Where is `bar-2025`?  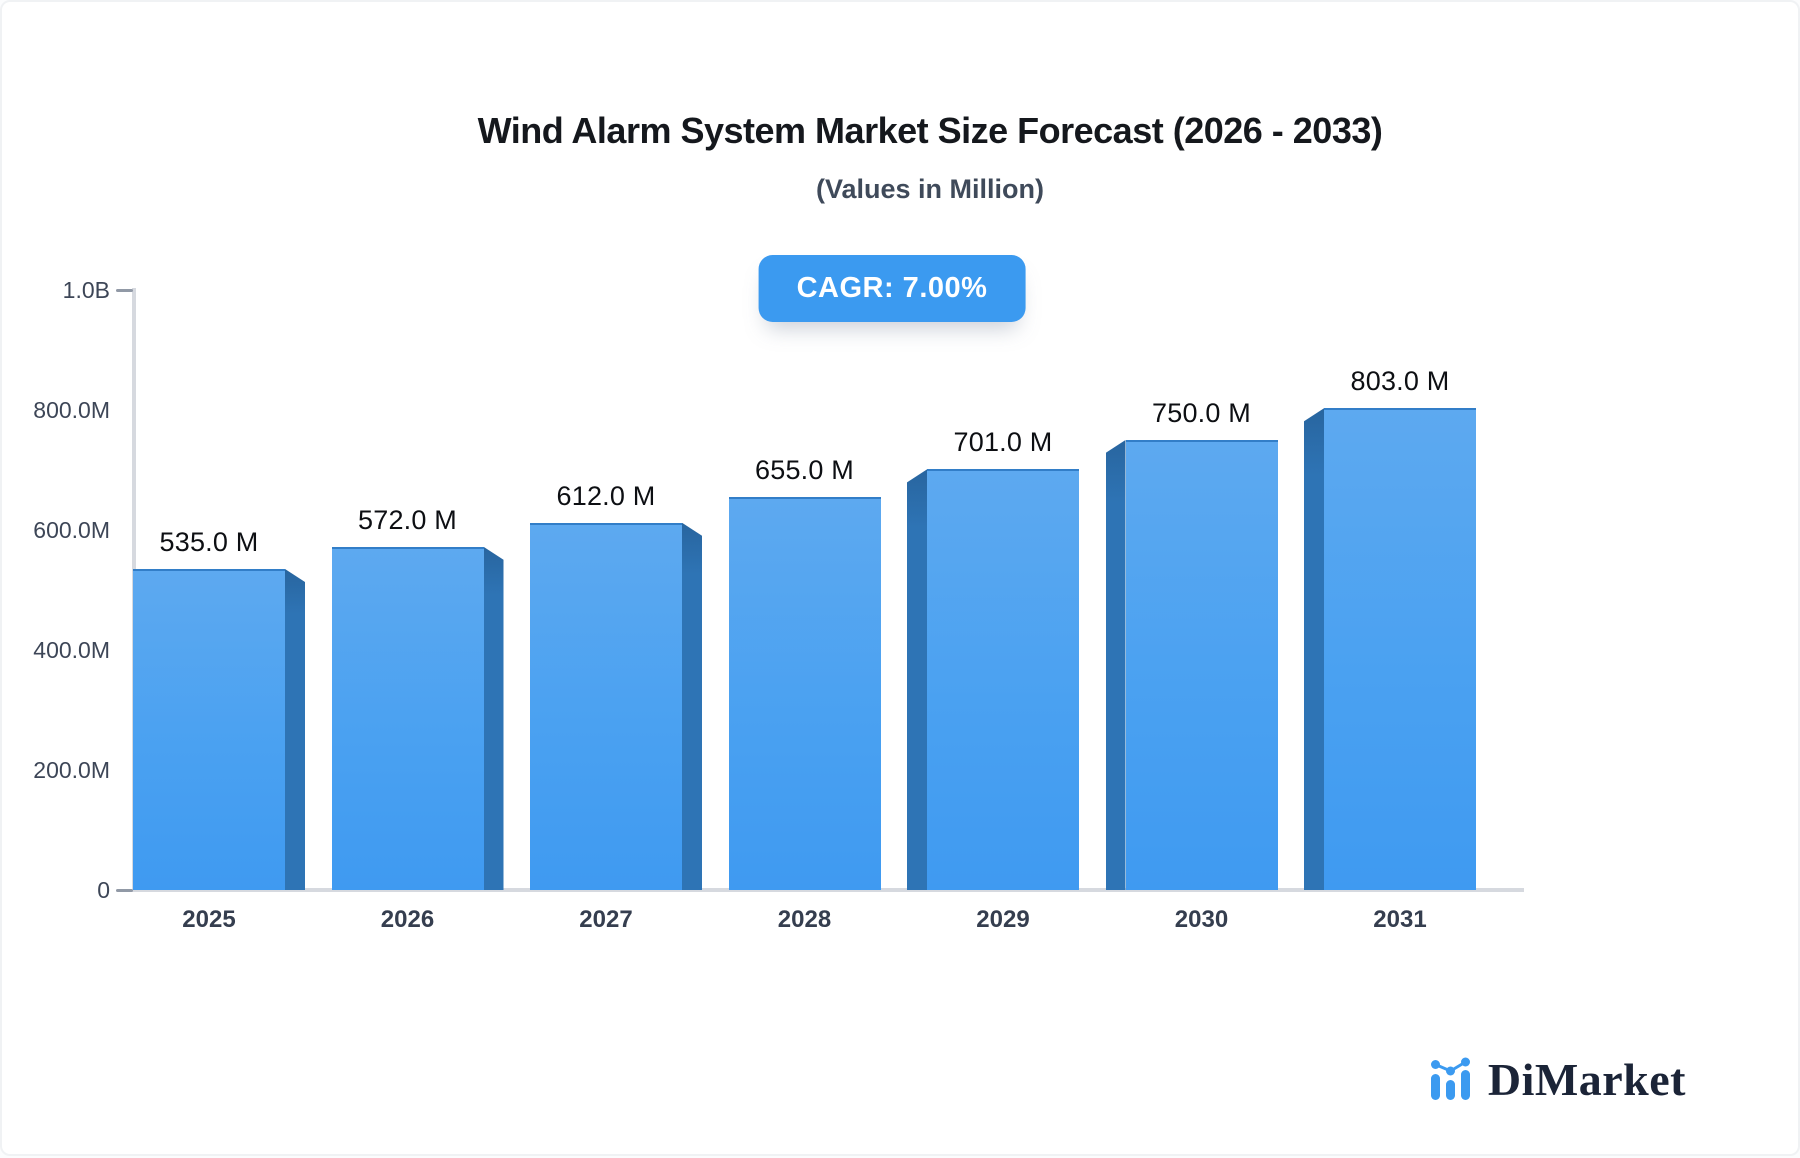 bar-2025 is located at coordinates (209, 729).